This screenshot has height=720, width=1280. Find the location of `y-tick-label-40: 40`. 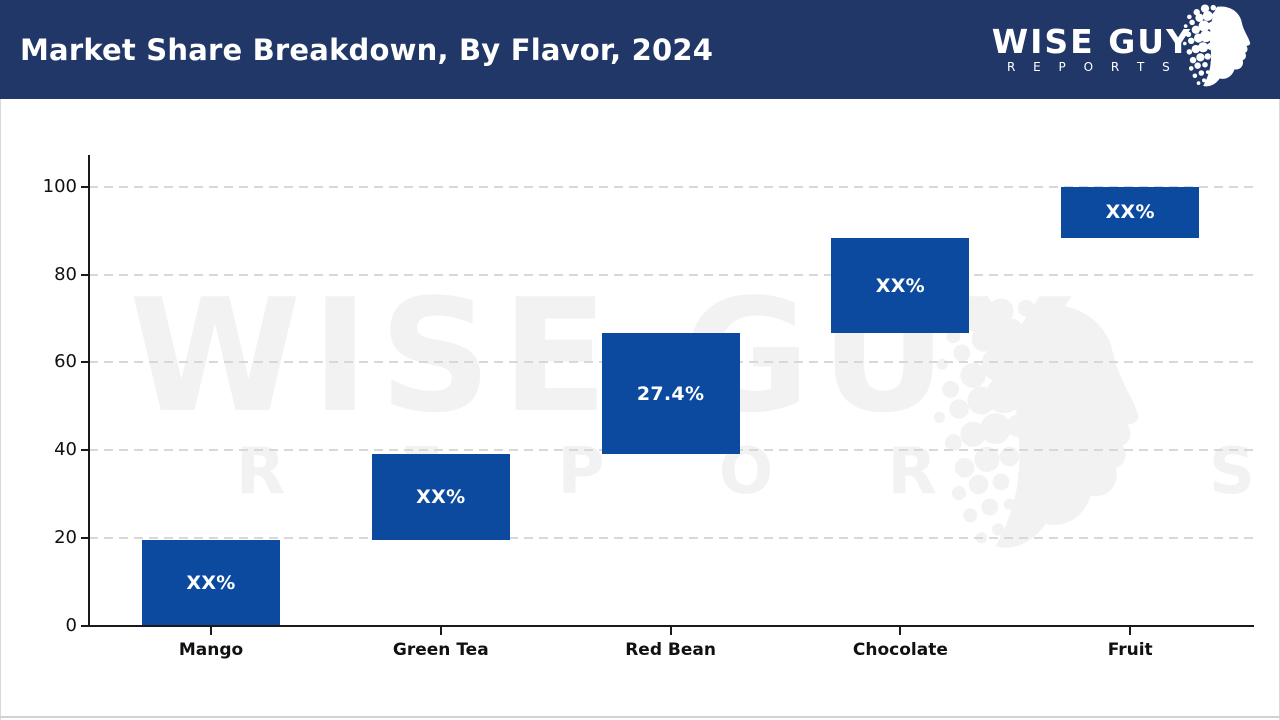

y-tick-label-40: 40 is located at coordinates (65, 450).